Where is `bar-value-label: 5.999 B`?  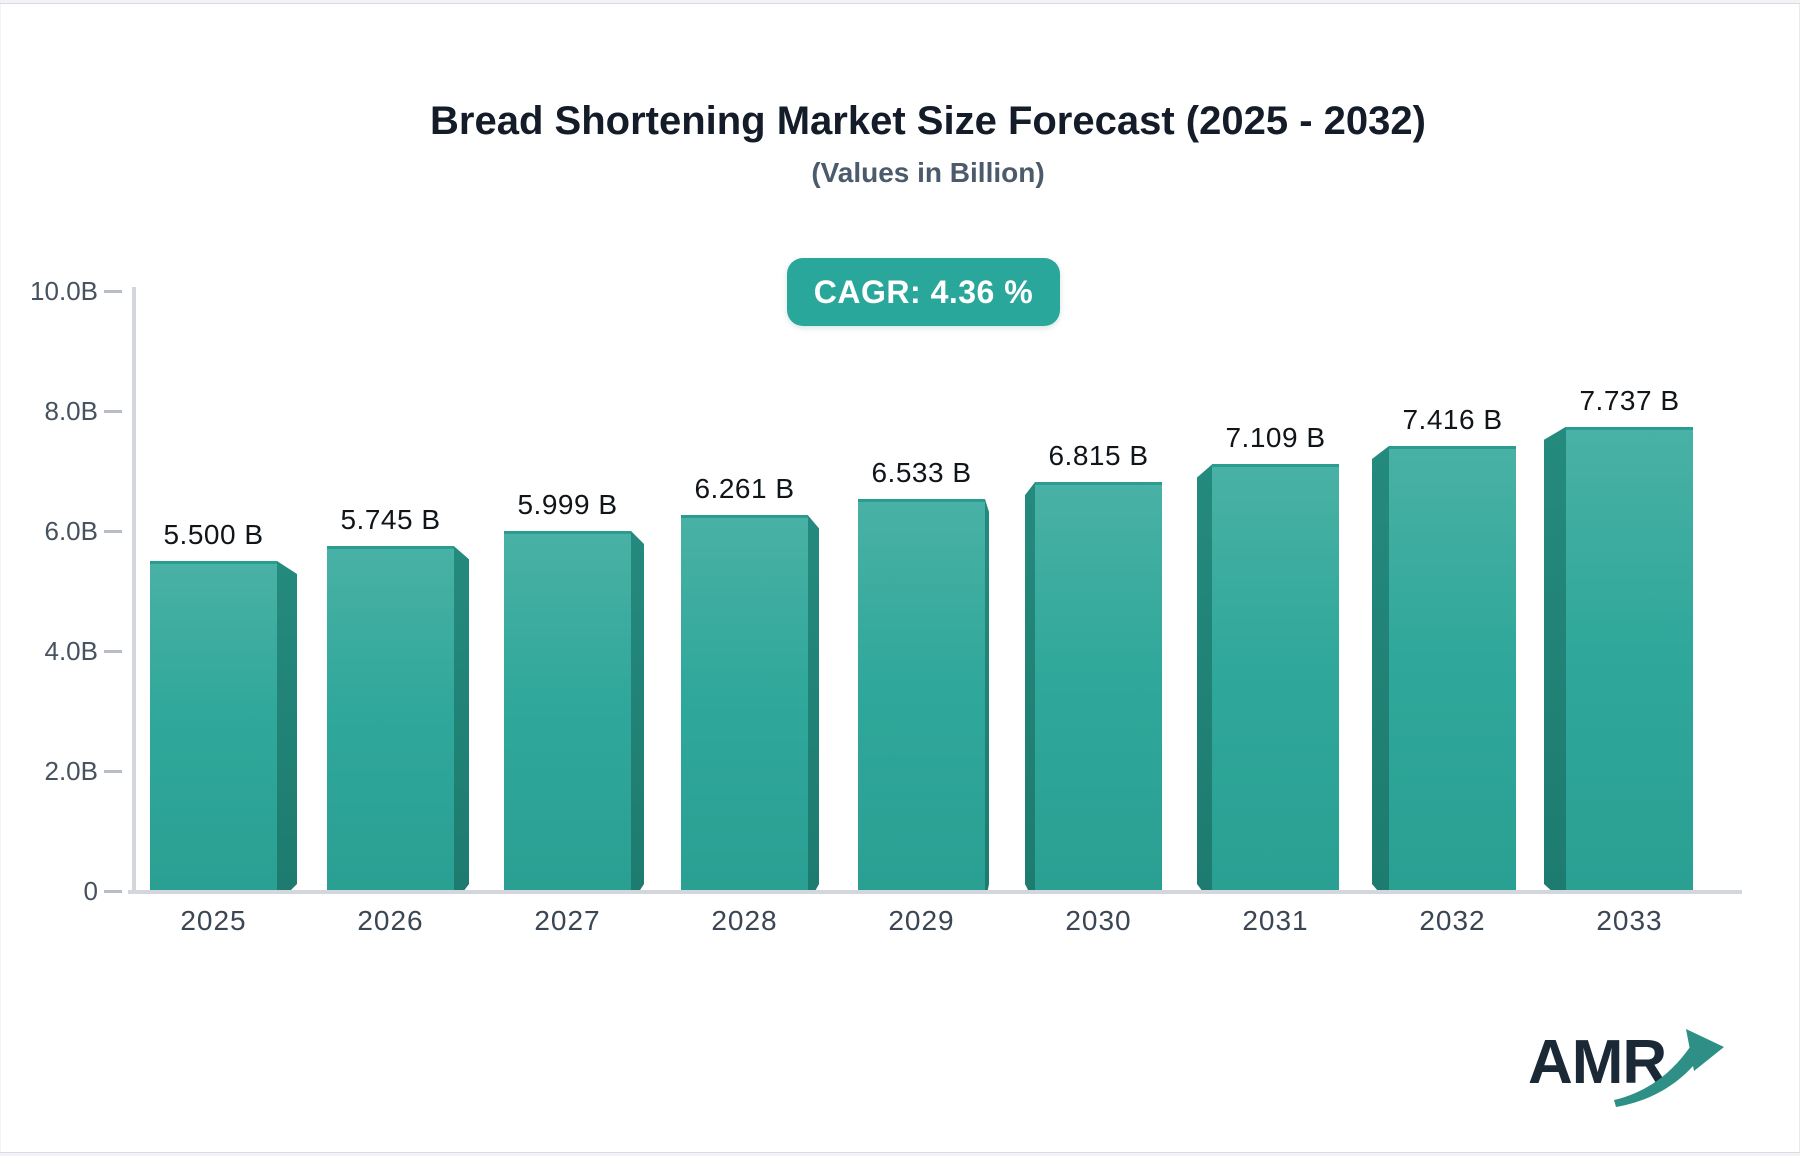 bar-value-label: 5.999 B is located at coordinates (567, 505).